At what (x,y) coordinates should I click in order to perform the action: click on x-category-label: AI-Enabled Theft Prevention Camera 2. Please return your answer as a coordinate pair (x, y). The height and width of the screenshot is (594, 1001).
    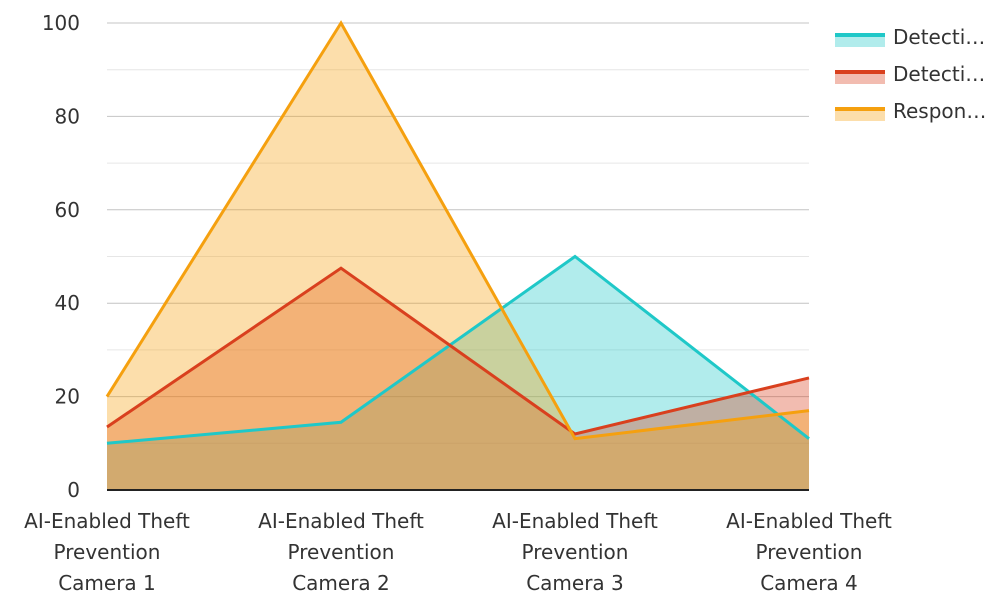
    Looking at the image, I should click on (341, 551).